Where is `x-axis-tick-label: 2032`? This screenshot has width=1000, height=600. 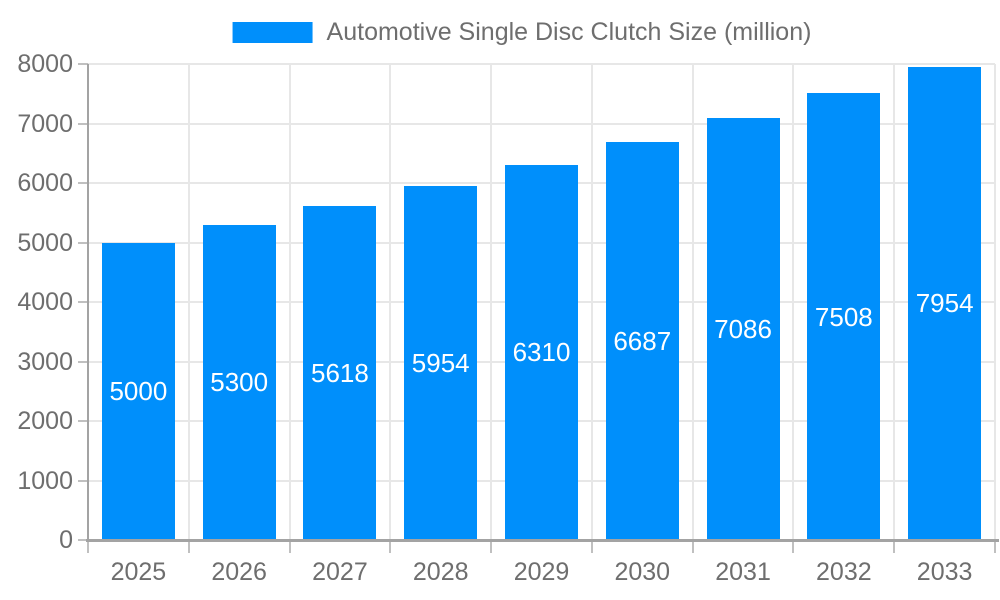 x-axis-tick-label: 2032 is located at coordinates (844, 572).